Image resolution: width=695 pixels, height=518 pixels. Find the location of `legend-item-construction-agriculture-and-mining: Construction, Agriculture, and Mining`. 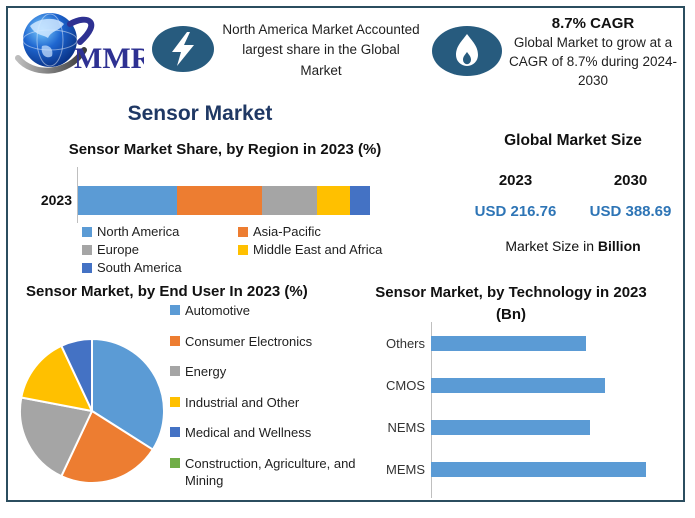

legend-item-construction-agriculture-and-mining: Construction, Agriculture, and Mining is located at coordinates (264, 472).